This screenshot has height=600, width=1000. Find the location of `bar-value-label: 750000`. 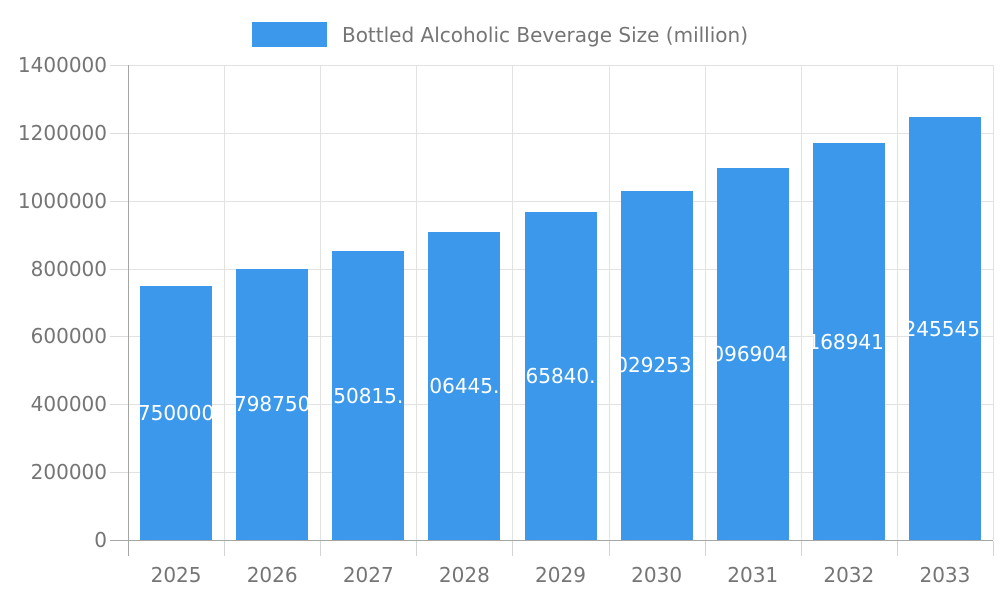

bar-value-label: 750000 is located at coordinates (176, 412).